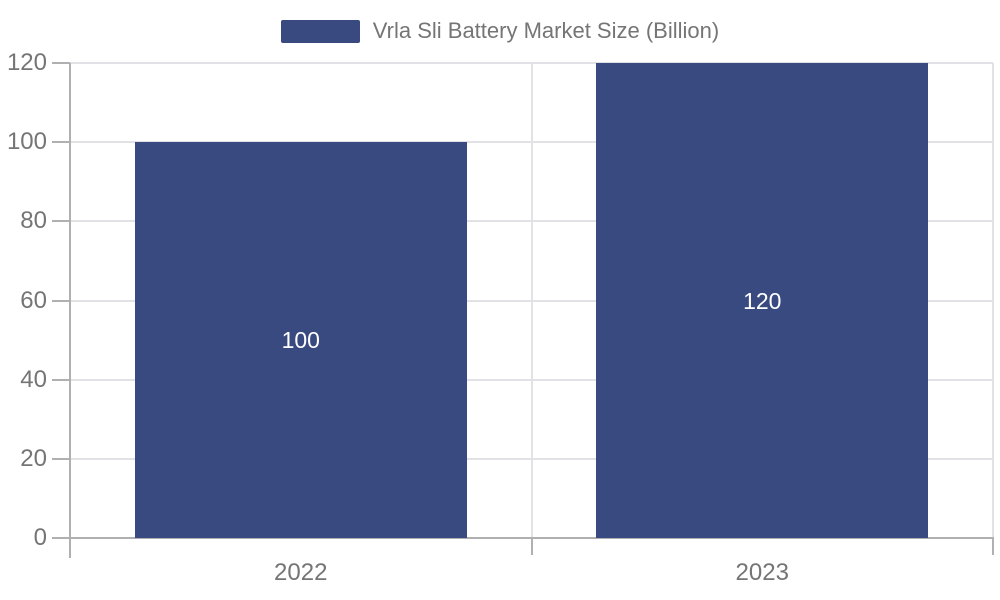 This screenshot has height=600, width=1000. I want to click on y-tick-label: 120, so click(26, 62).